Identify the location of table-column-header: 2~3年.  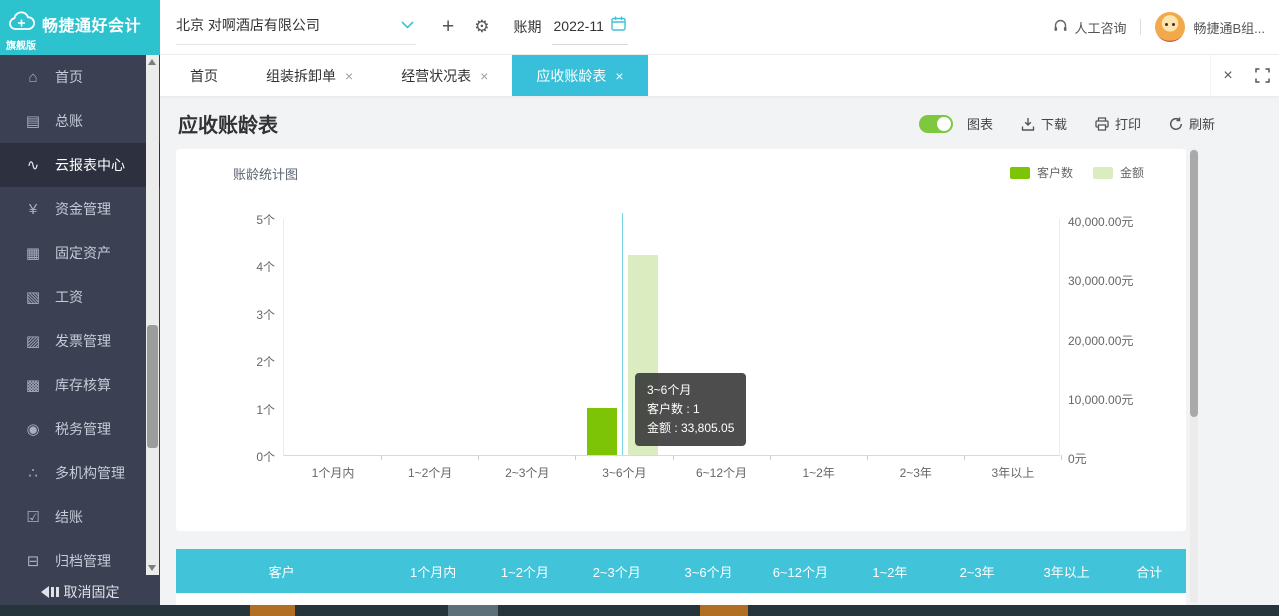
(977, 572).